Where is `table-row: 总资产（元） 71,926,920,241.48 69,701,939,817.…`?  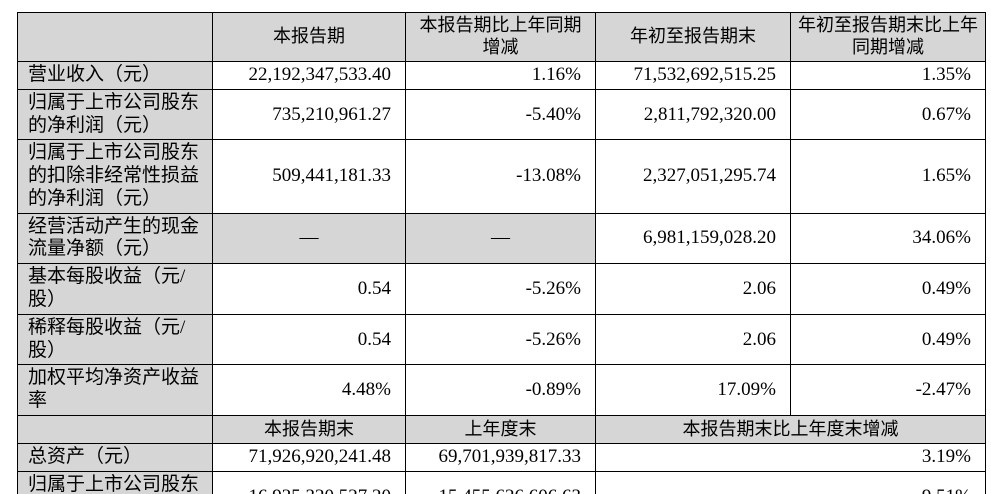
table-row: 总资产（元） 71,926,920,241.48 69,701,939,817.… is located at coordinates (501, 457).